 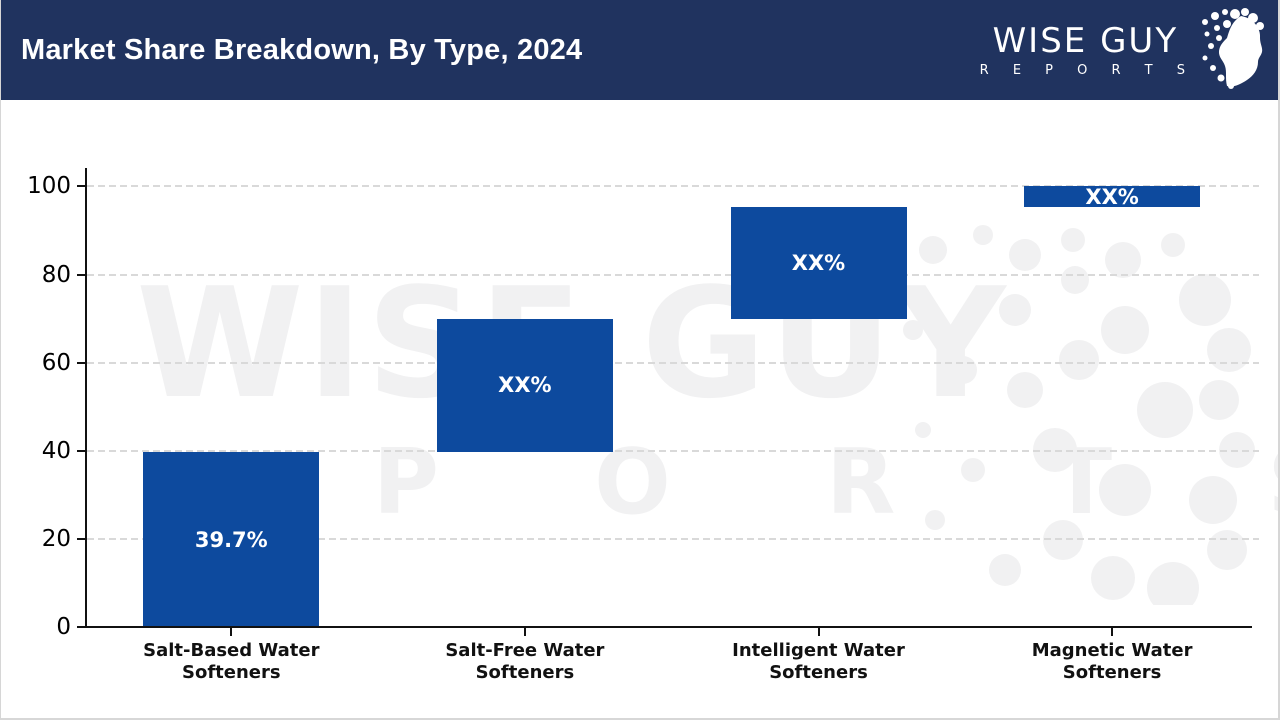 I want to click on y-axis-line, so click(x=86, y=398).